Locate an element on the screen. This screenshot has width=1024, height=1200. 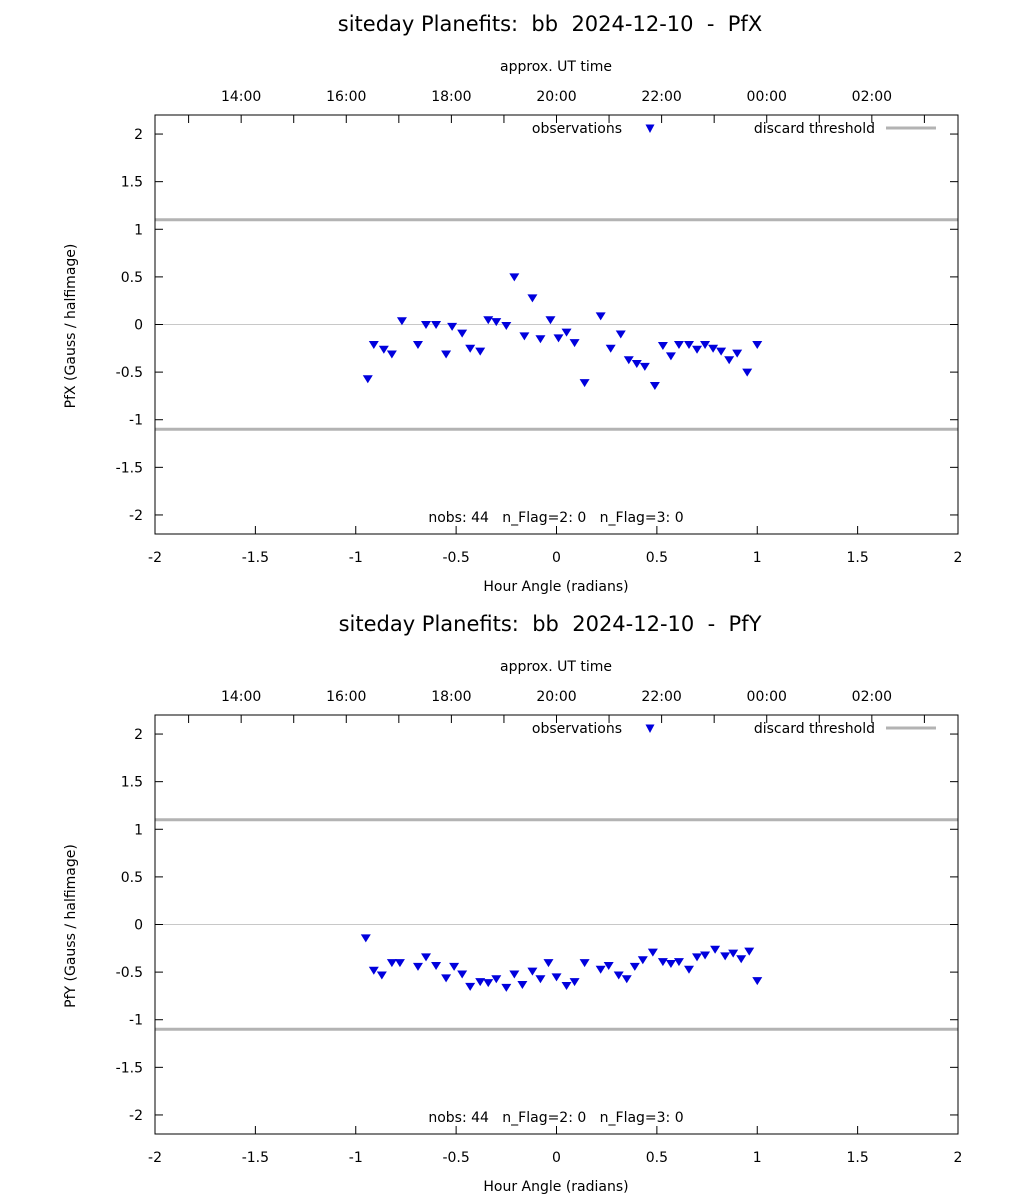
y-axis-title: PfY (Gauss / halfimage) is located at coordinates (71, 926).